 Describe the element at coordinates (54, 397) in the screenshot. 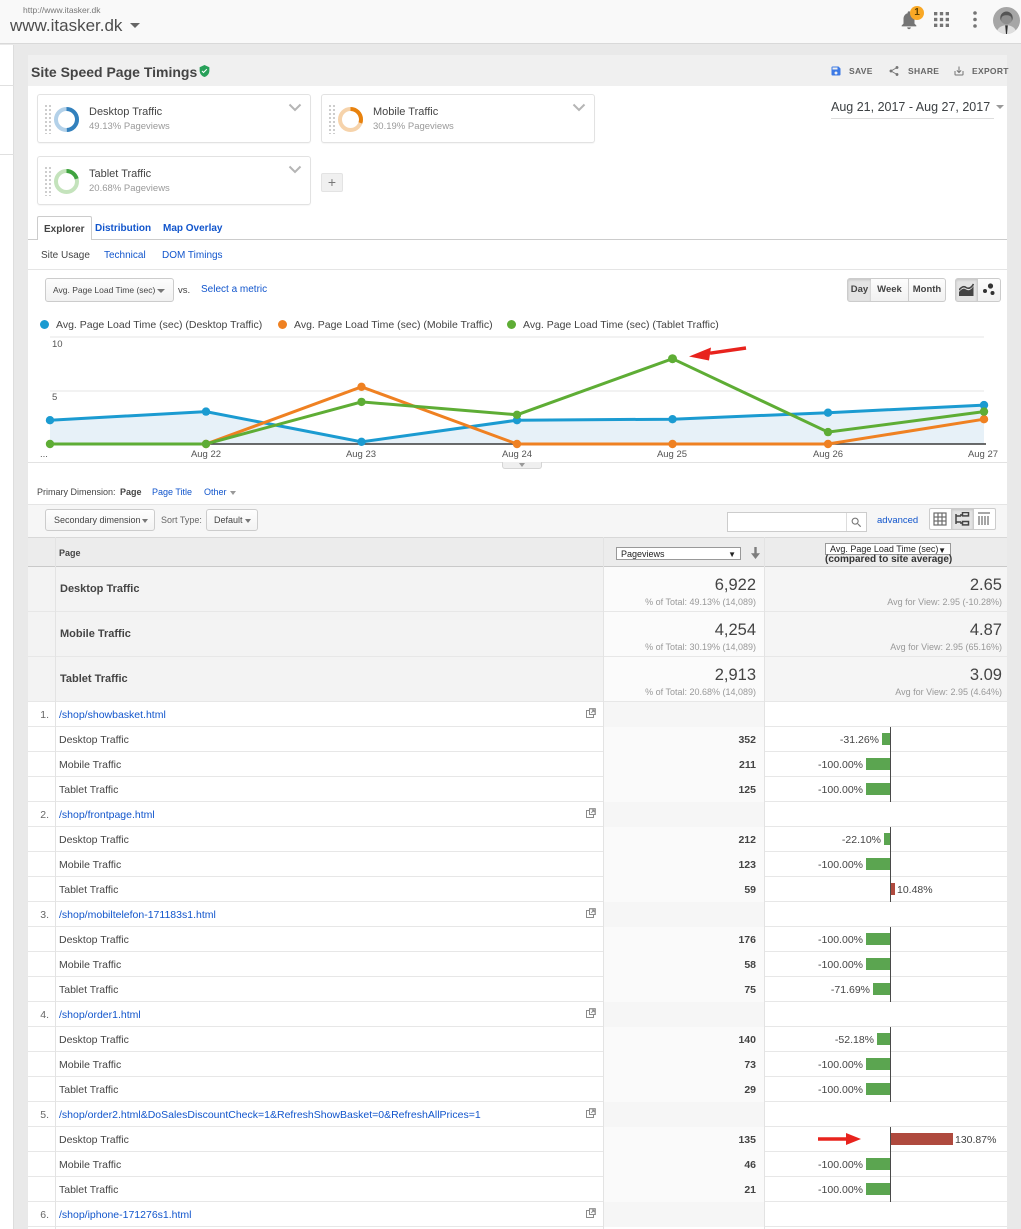

I see `svg-text: 5` at that location.